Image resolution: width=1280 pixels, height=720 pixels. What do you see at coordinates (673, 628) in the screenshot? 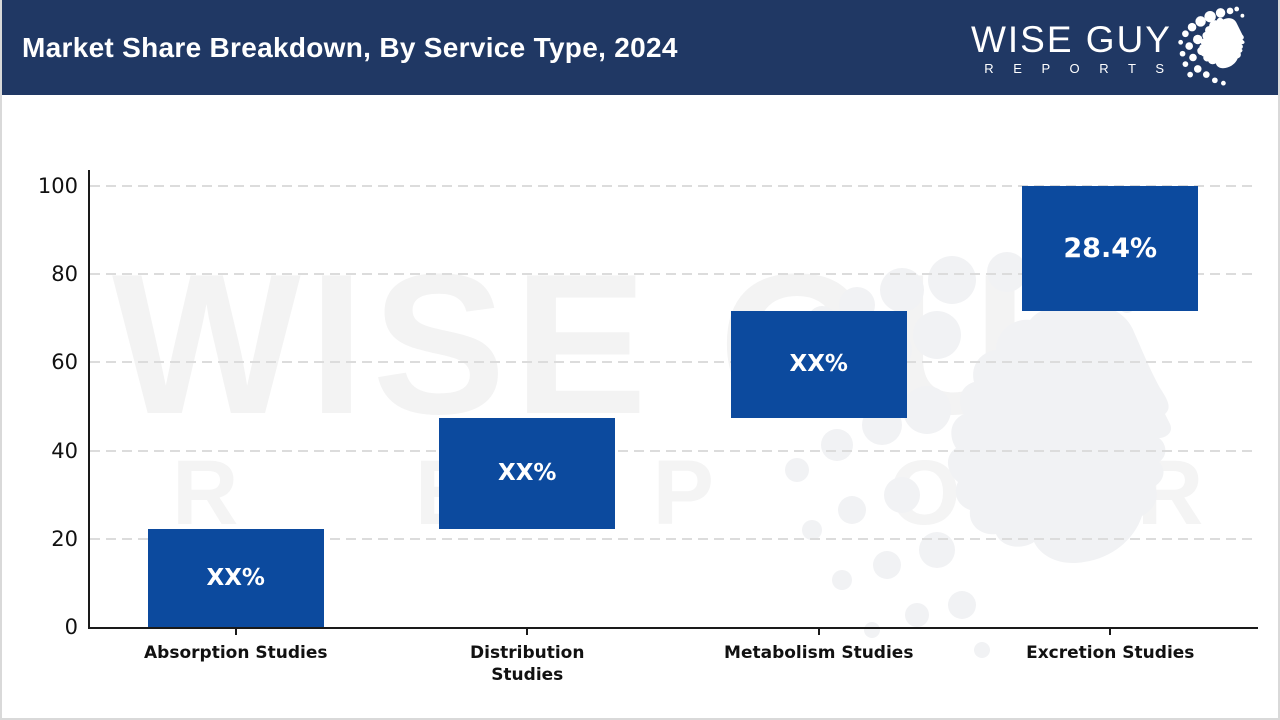
I see `x-axis-line` at bounding box center [673, 628].